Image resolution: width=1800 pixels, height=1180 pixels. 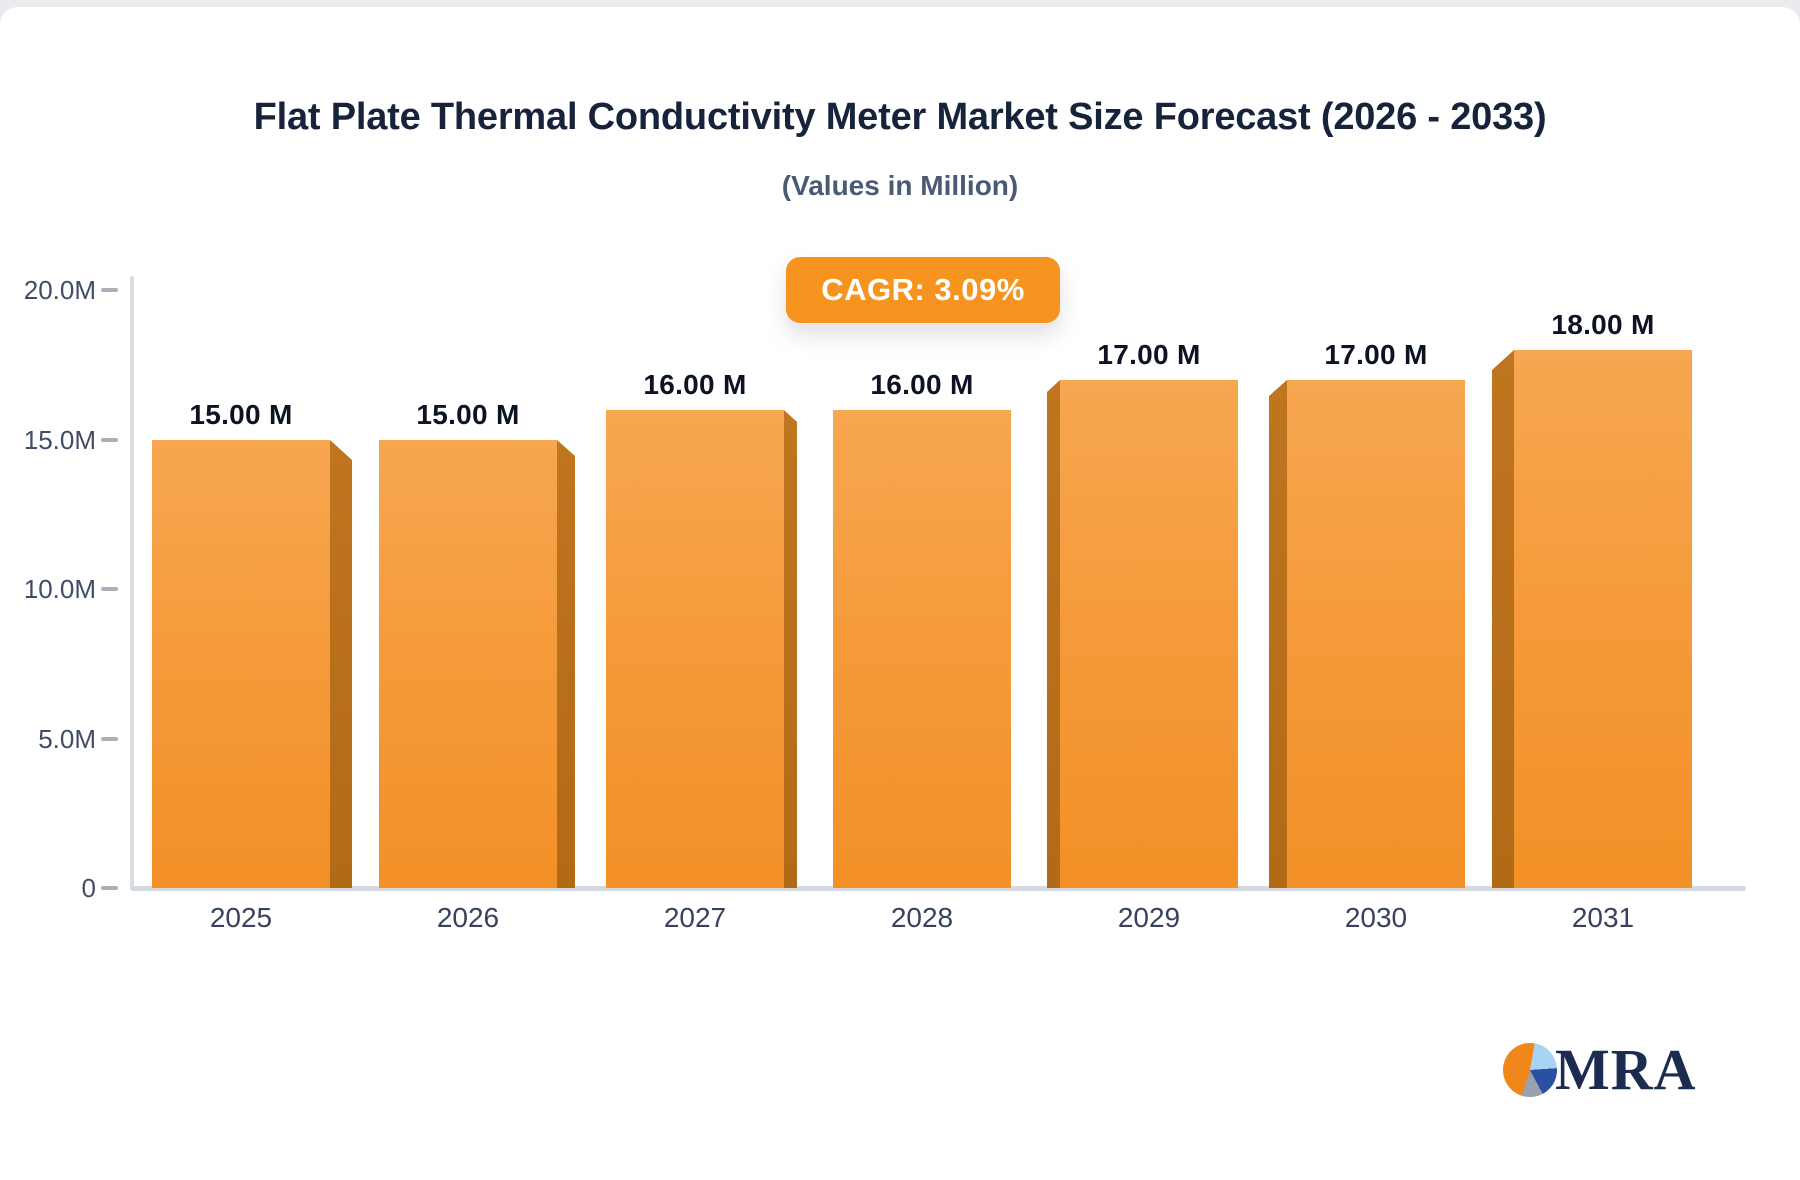 I want to click on y-tick-label: 0, so click(x=88, y=888).